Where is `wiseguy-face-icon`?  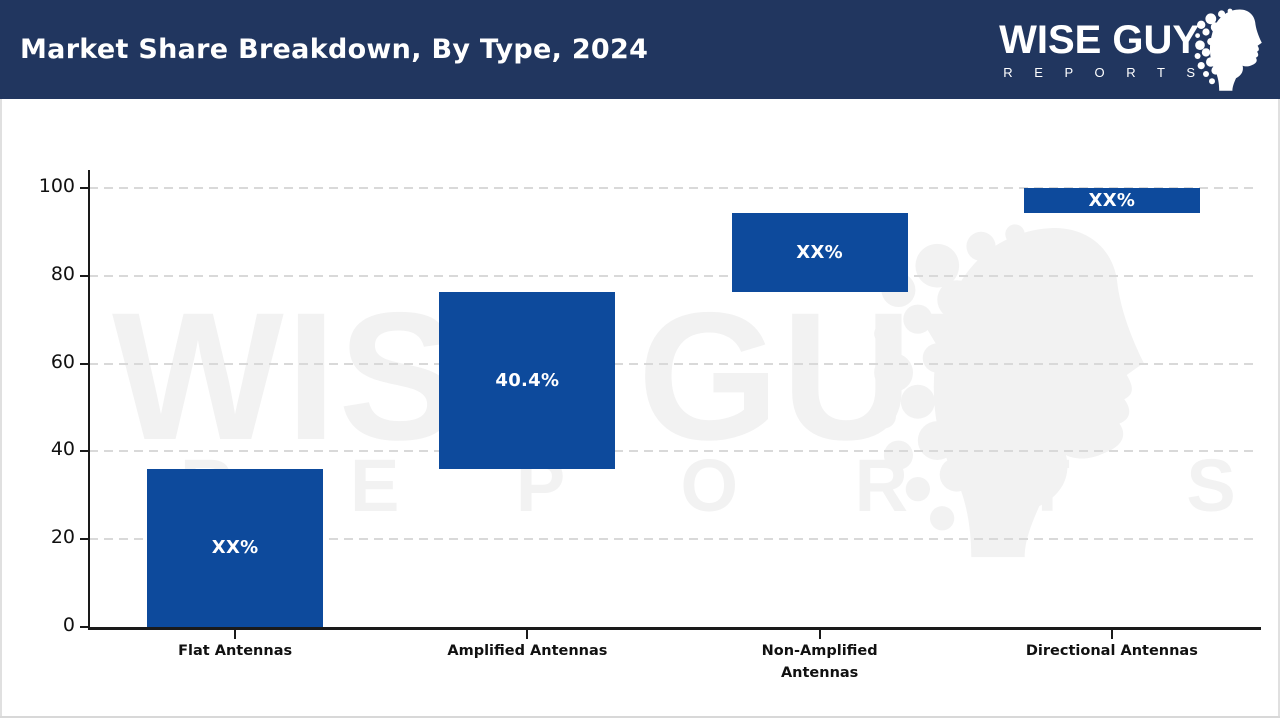
wiseguy-face-icon is located at coordinates (1230, 50).